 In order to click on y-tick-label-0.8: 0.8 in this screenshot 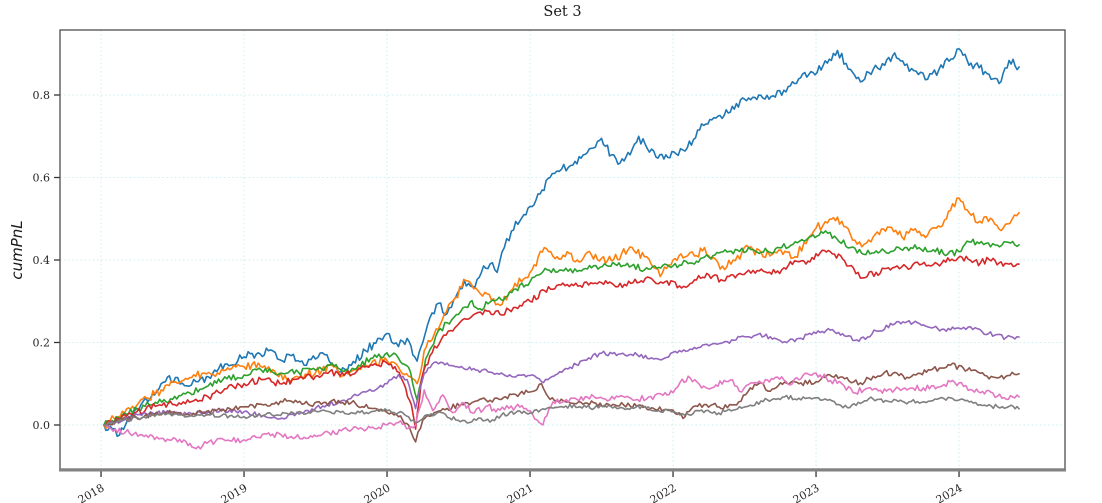, I will do `click(42, 95)`.